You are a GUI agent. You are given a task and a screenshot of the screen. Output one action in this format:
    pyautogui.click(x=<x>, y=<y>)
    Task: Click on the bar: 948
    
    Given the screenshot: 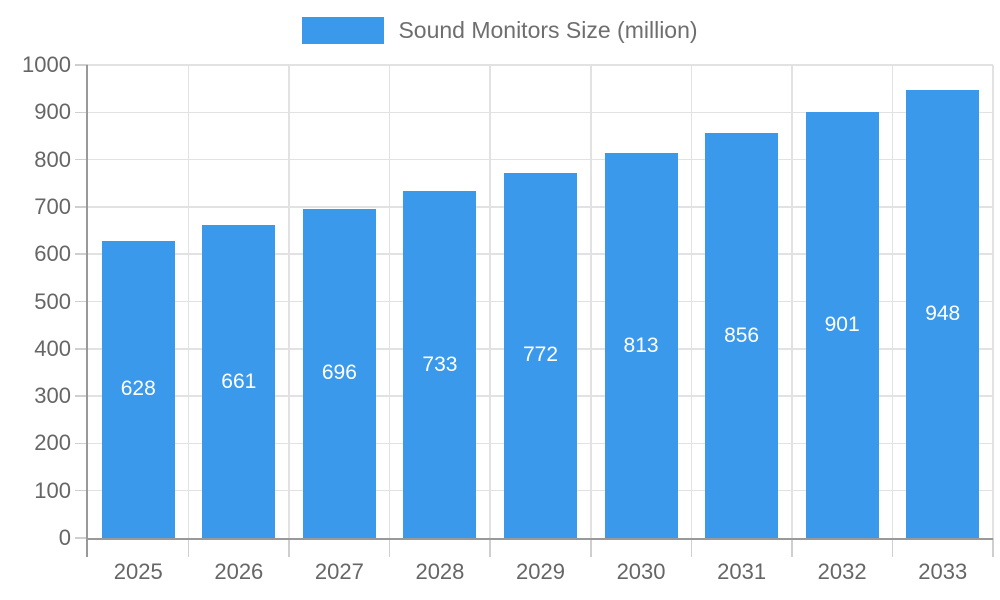 What is the action you would take?
    pyautogui.click(x=943, y=313)
    